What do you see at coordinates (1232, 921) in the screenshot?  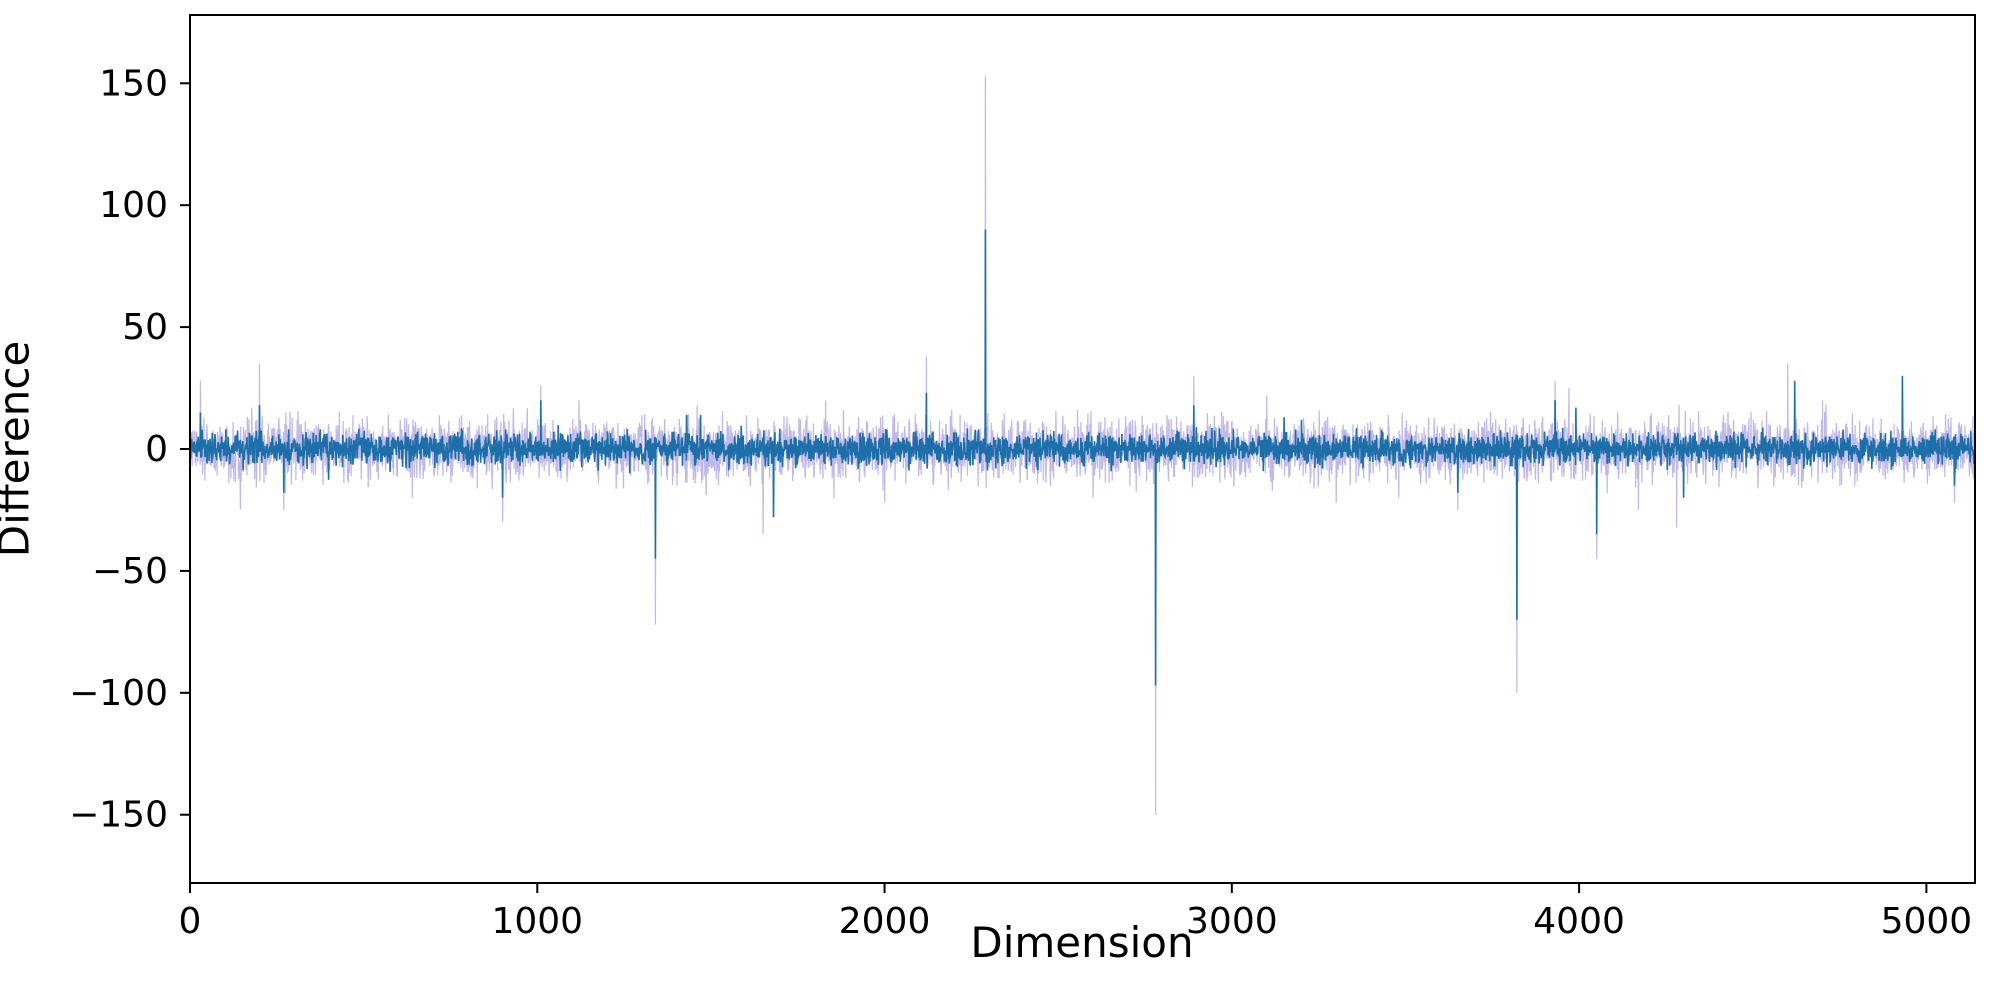 I see `x-tick-label: 3000` at bounding box center [1232, 921].